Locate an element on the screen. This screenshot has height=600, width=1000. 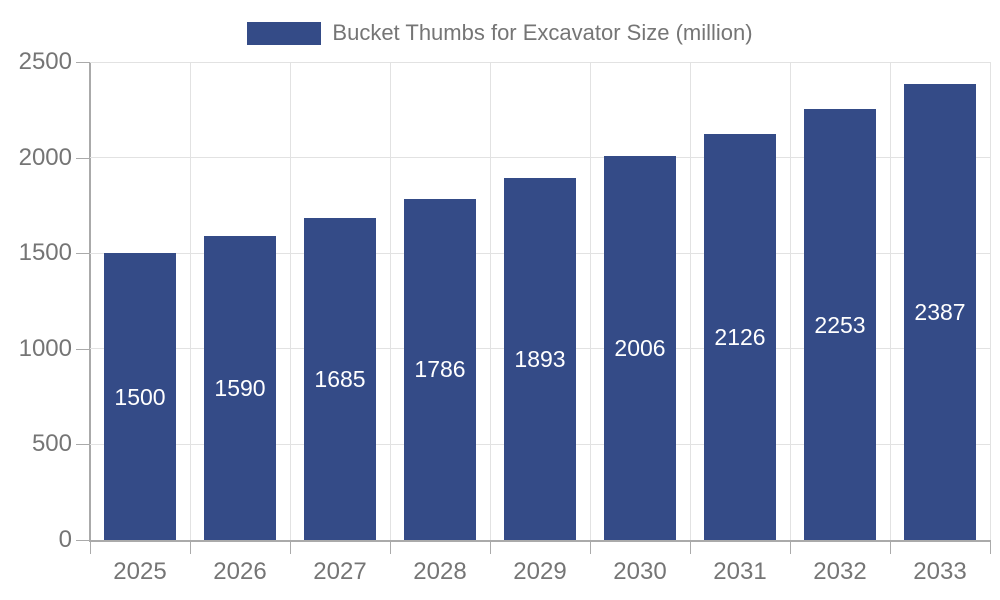
x-axis-label: 2027 is located at coordinates (340, 571).